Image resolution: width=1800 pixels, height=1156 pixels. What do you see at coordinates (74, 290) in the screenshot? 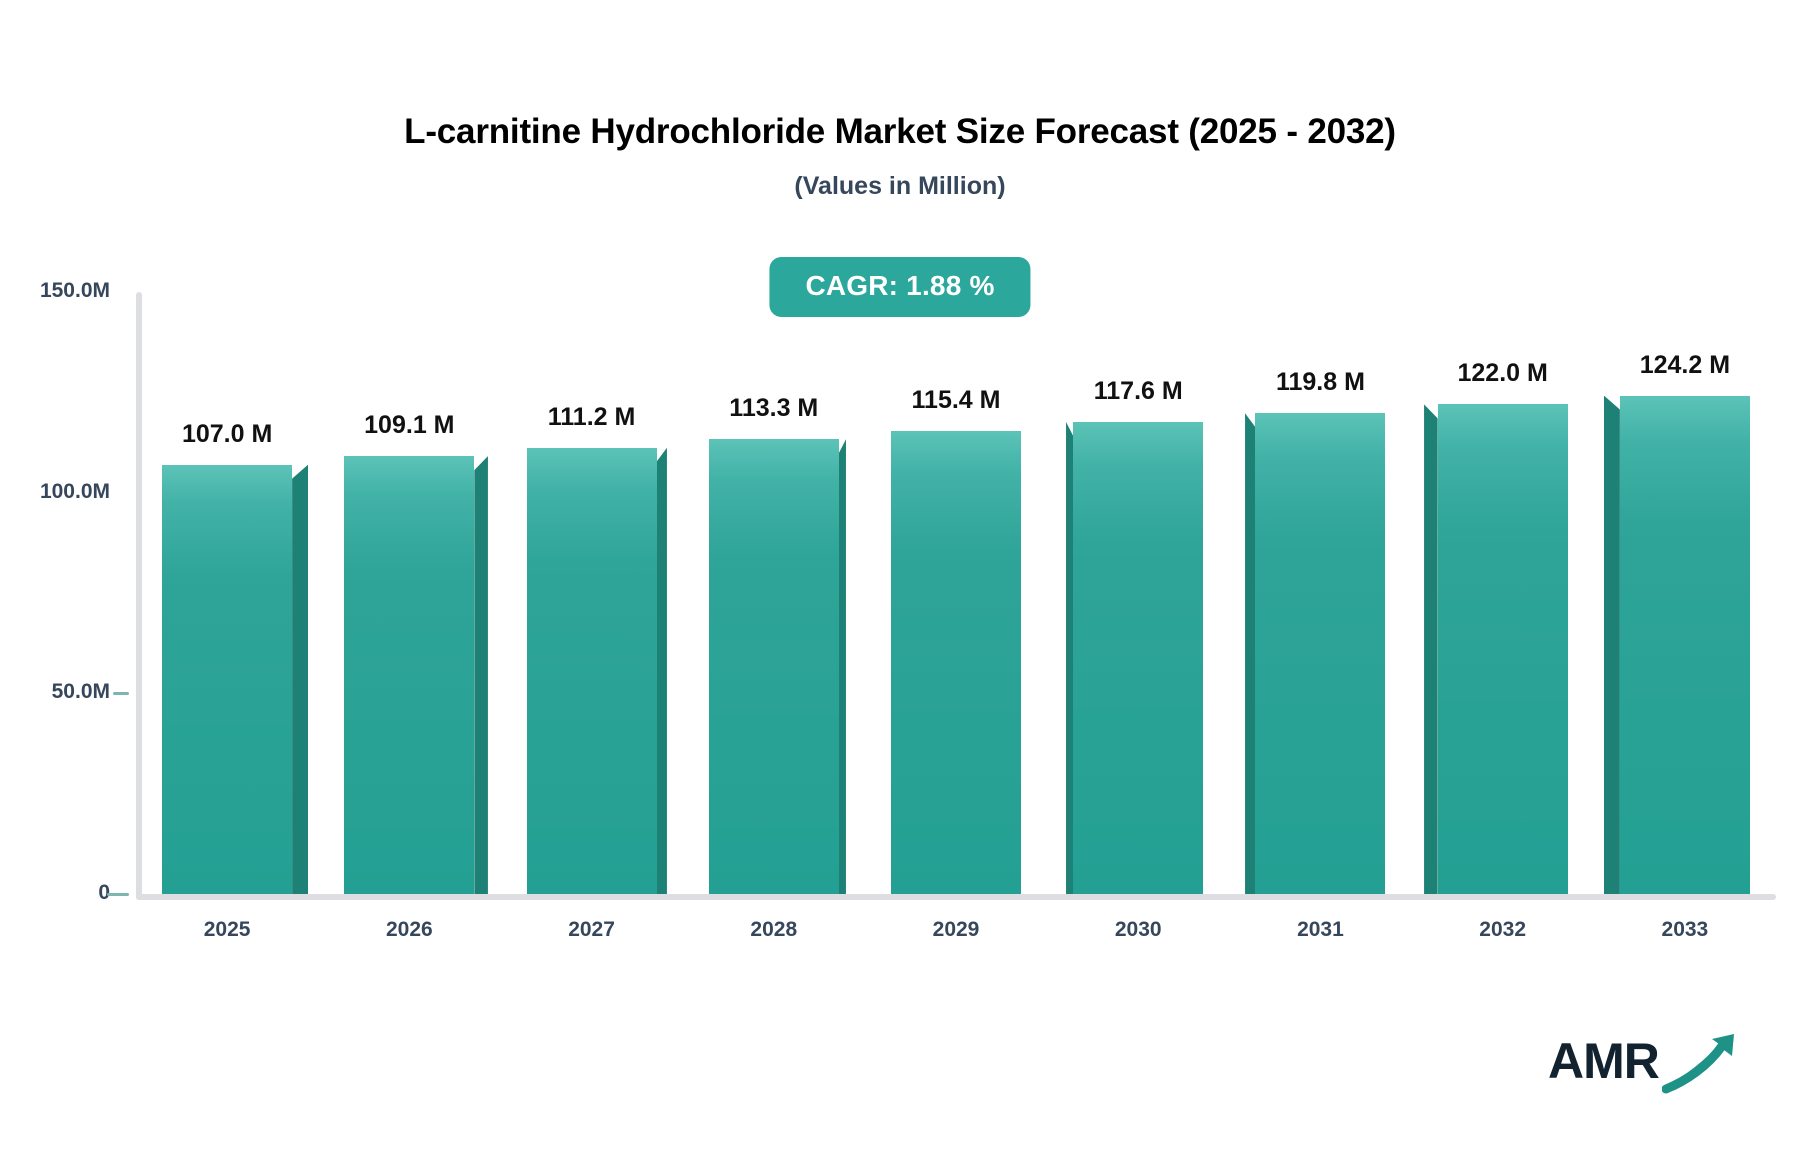
I see `y-tick-label: 150.0M` at bounding box center [74, 290].